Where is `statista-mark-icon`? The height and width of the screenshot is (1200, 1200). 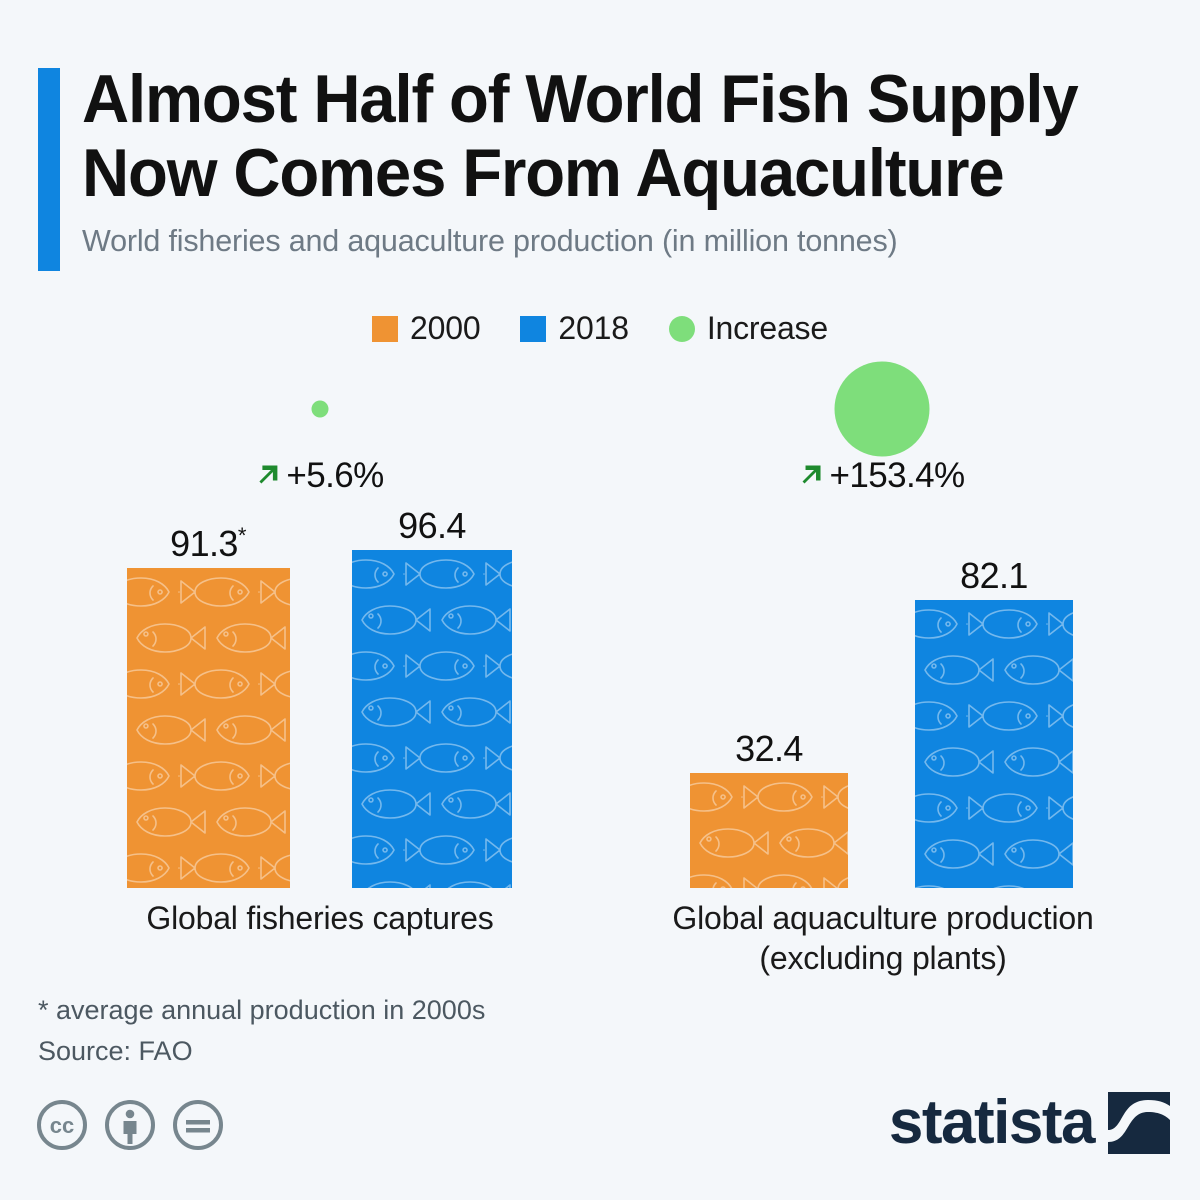
statista-mark-icon is located at coordinates (1139, 1123).